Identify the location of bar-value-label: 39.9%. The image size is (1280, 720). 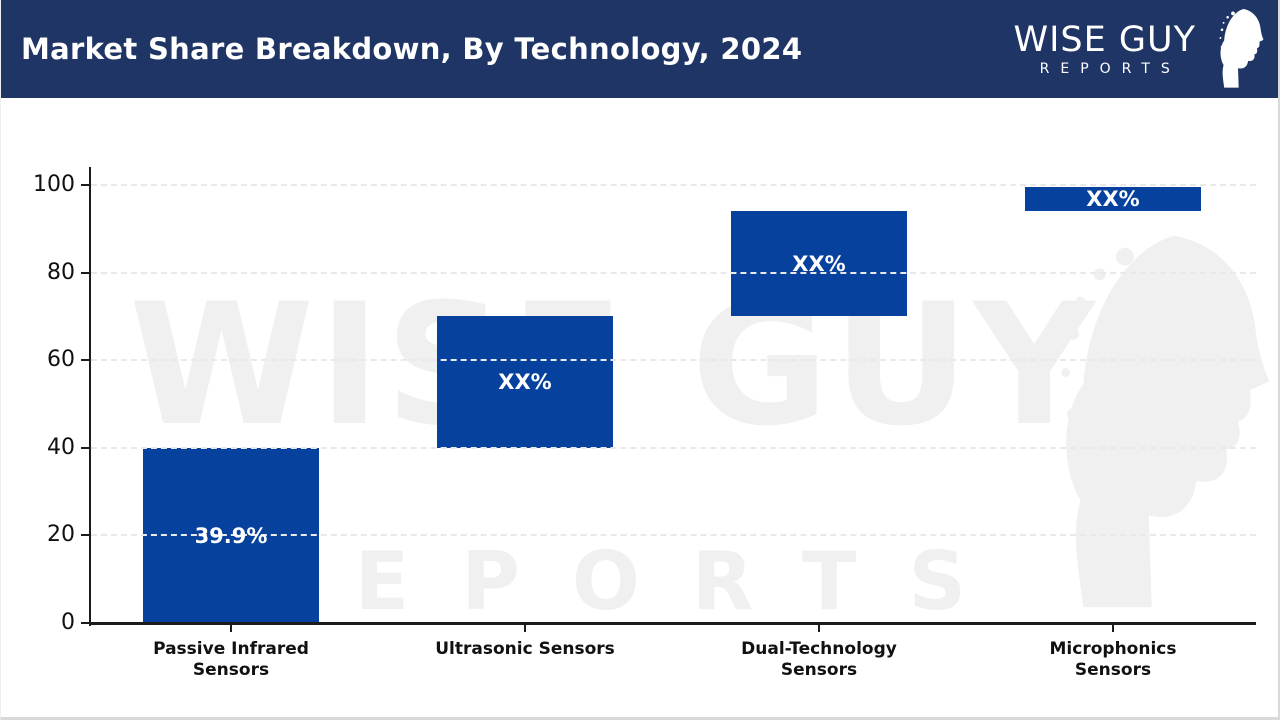
(231, 535).